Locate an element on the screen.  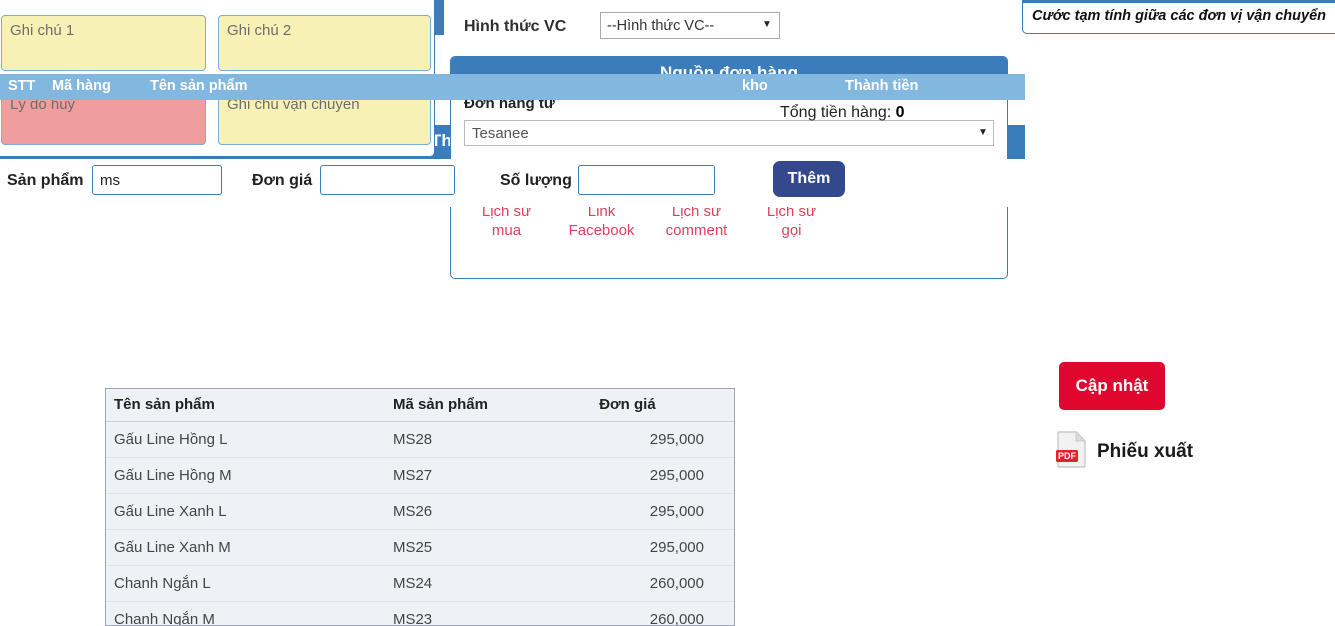
autocomplete-cell-name: Gấu Line Hồng L is located at coordinates (245, 439).